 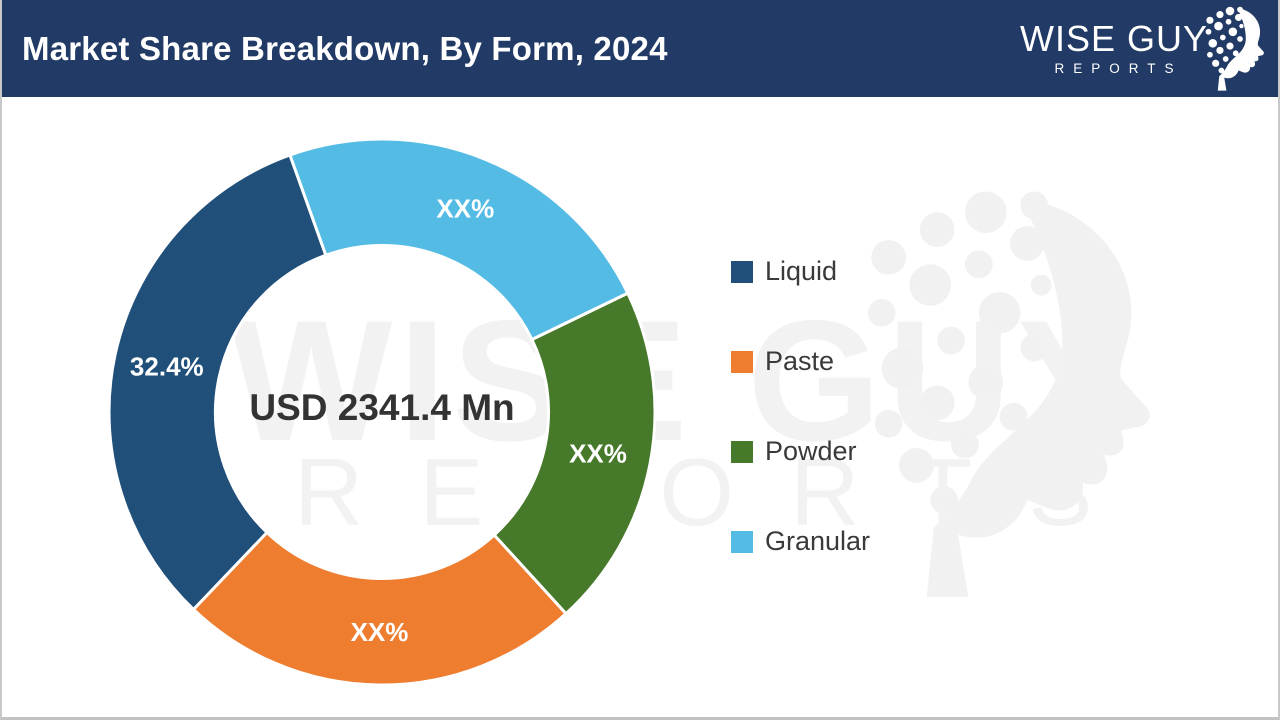 I want to click on donut-segment-powder, so click(x=574, y=453).